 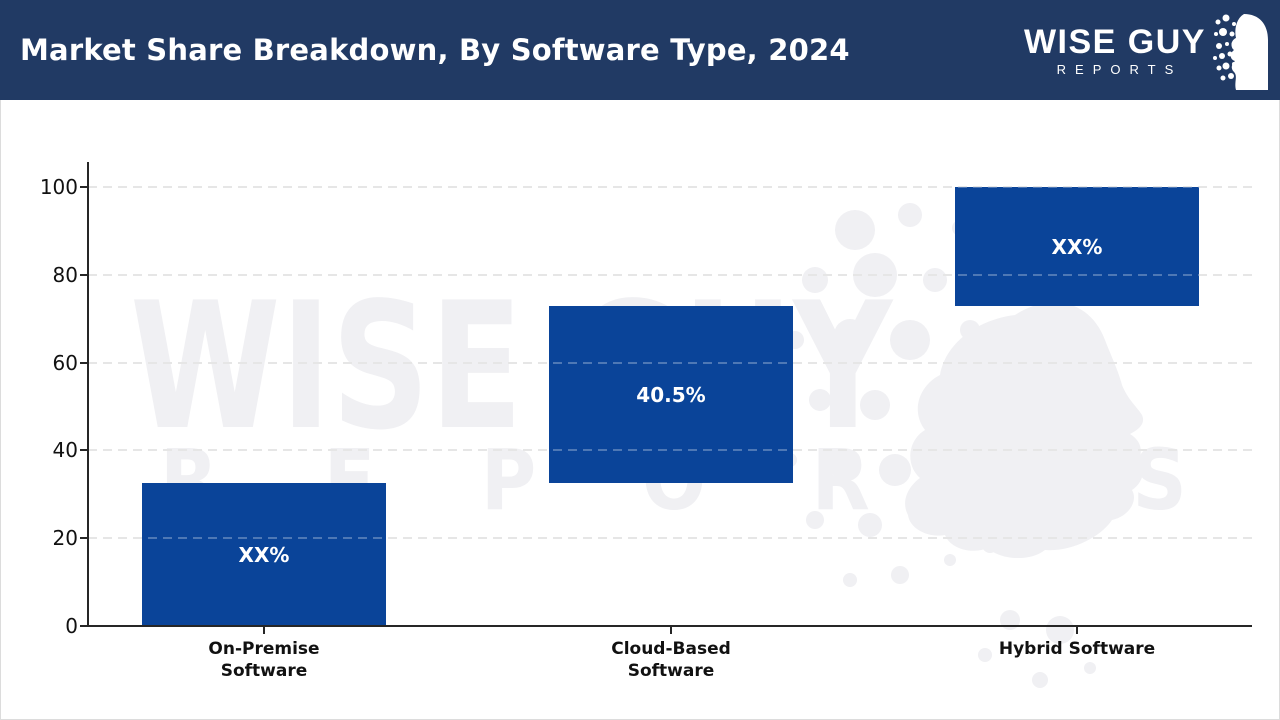 What do you see at coordinates (88, 394) in the screenshot?
I see `y-axis-line` at bounding box center [88, 394].